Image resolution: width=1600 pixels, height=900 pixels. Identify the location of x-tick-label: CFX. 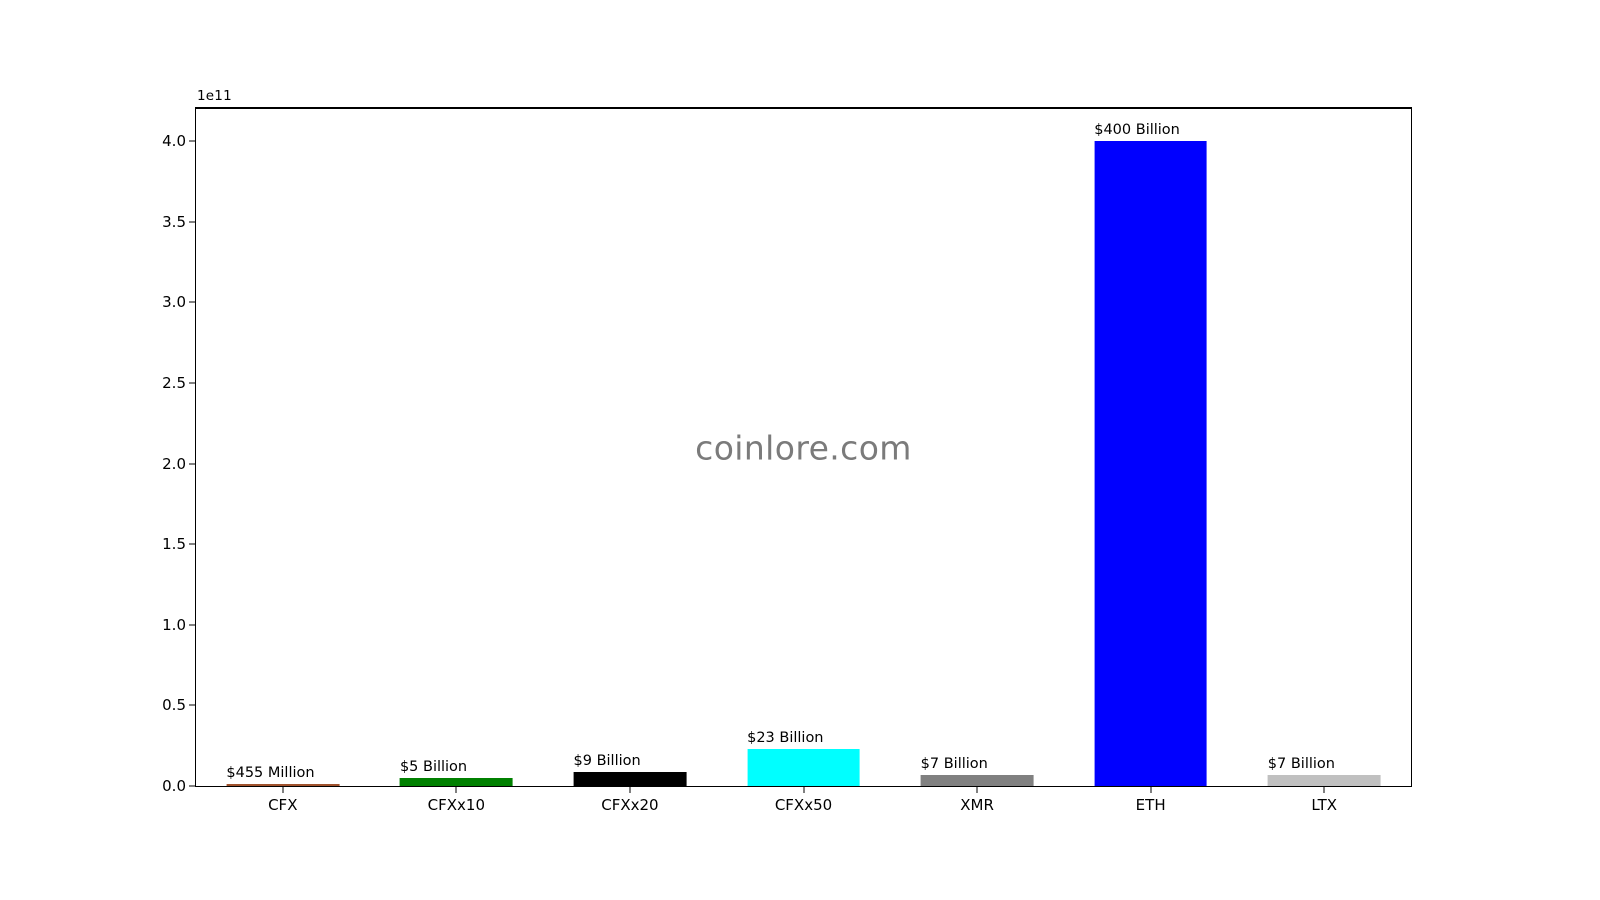
(283, 805).